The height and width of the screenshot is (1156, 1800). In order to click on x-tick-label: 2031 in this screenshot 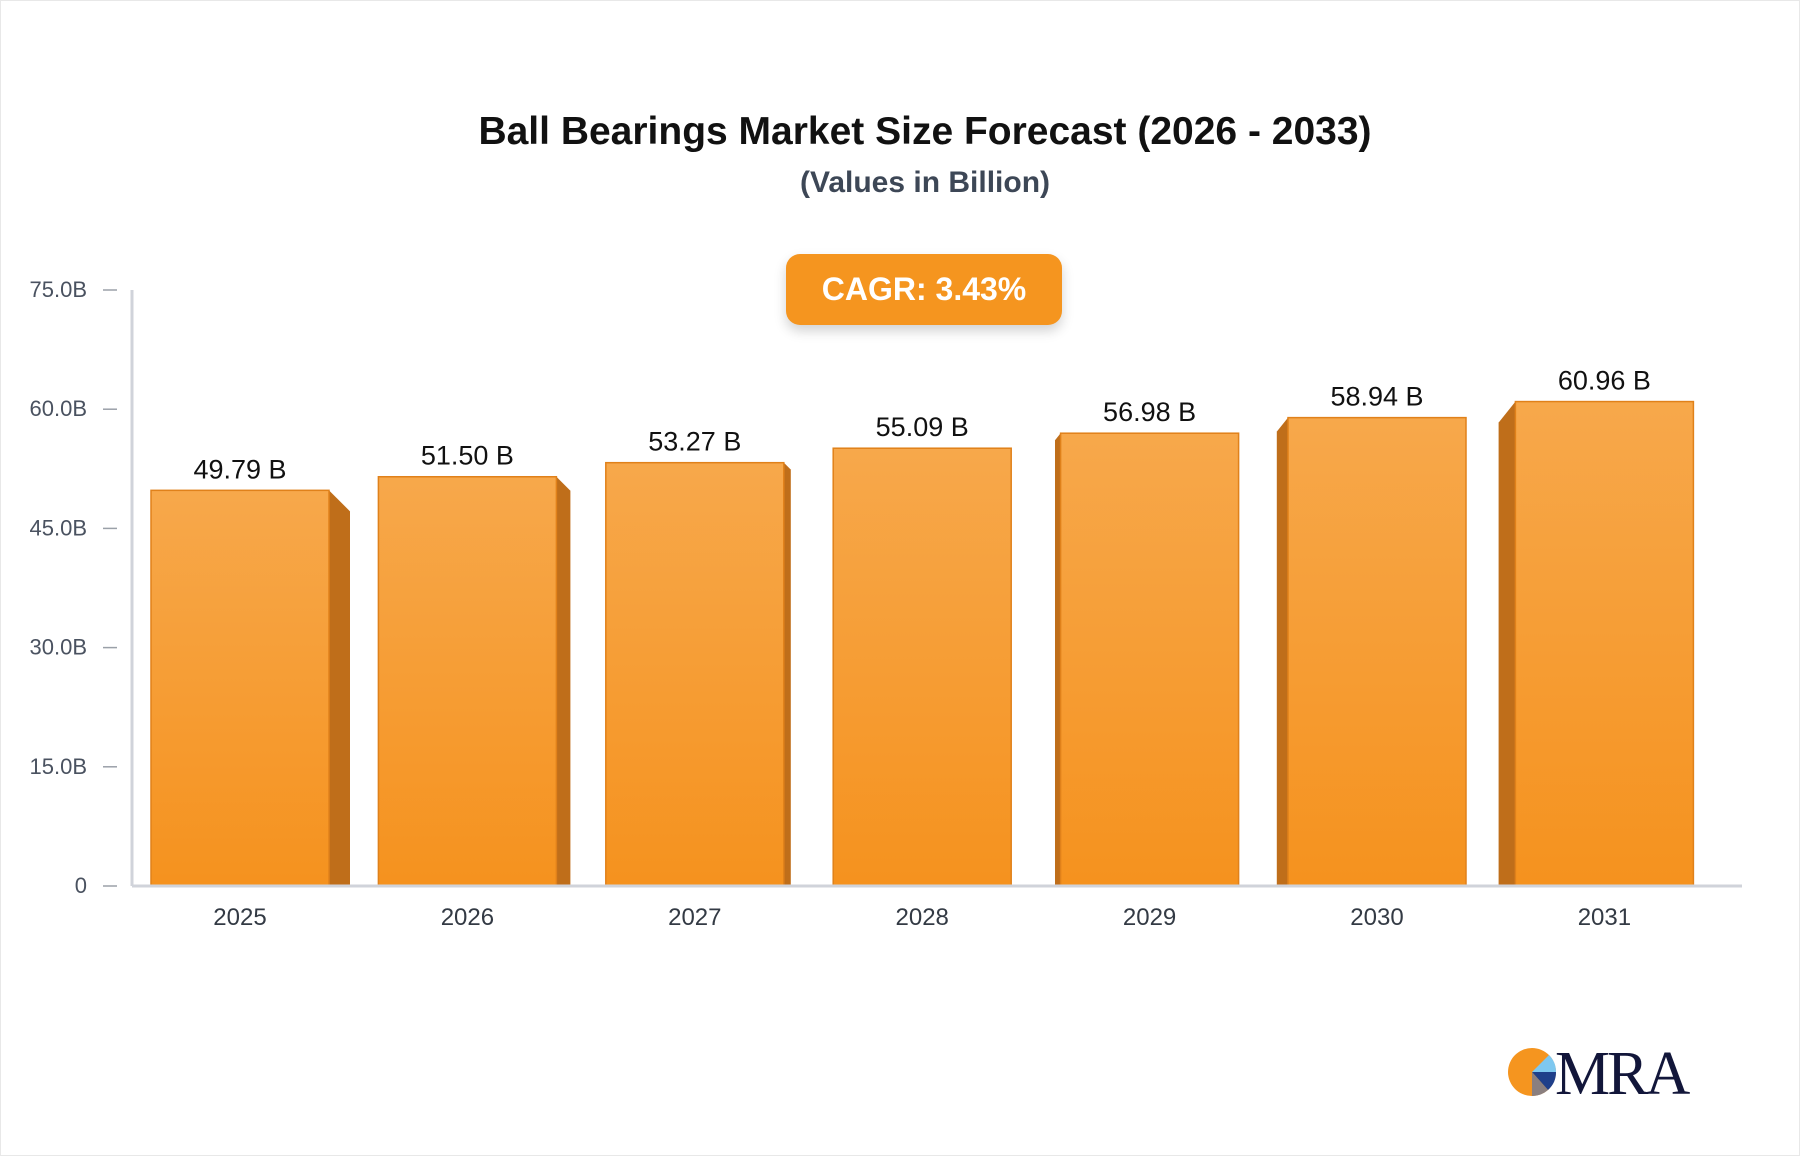, I will do `click(1604, 917)`.